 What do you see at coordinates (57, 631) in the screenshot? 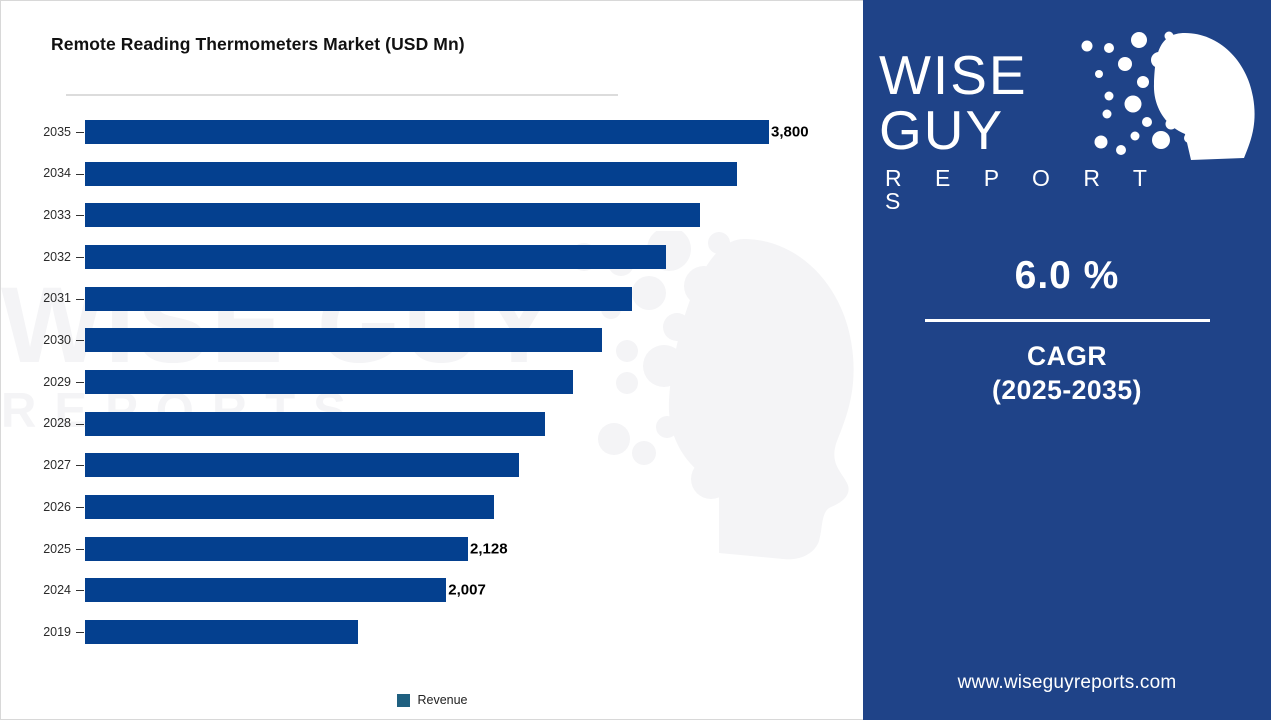
I see `y-axis-label-2019: 2019` at bounding box center [57, 631].